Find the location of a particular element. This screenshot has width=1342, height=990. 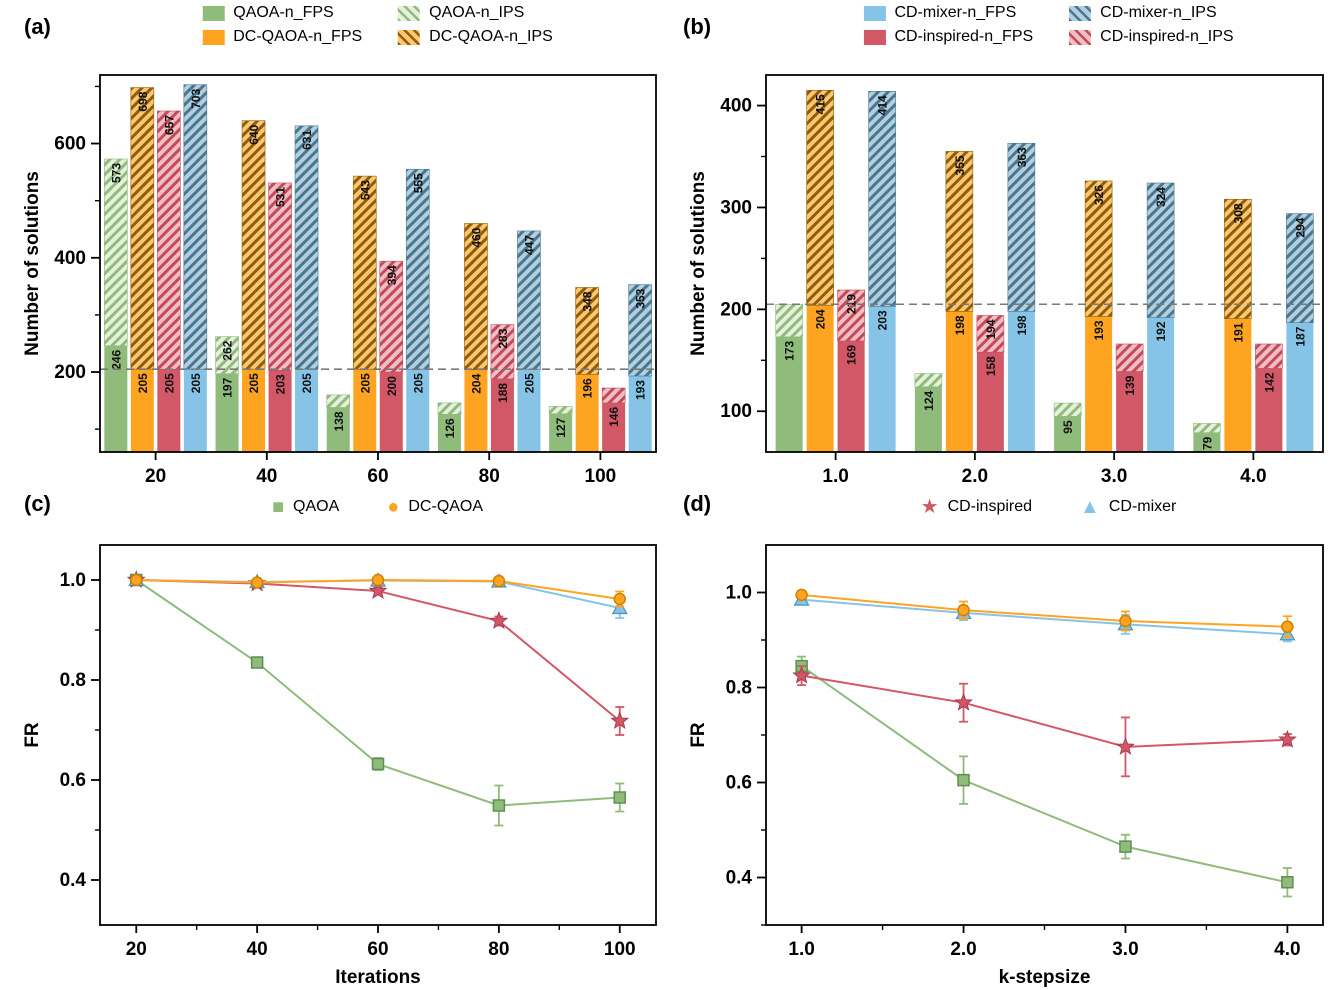

legend-item-cd-inspired-n-ips: CD-inspired-n_IPS is located at coordinates (1151, 37).